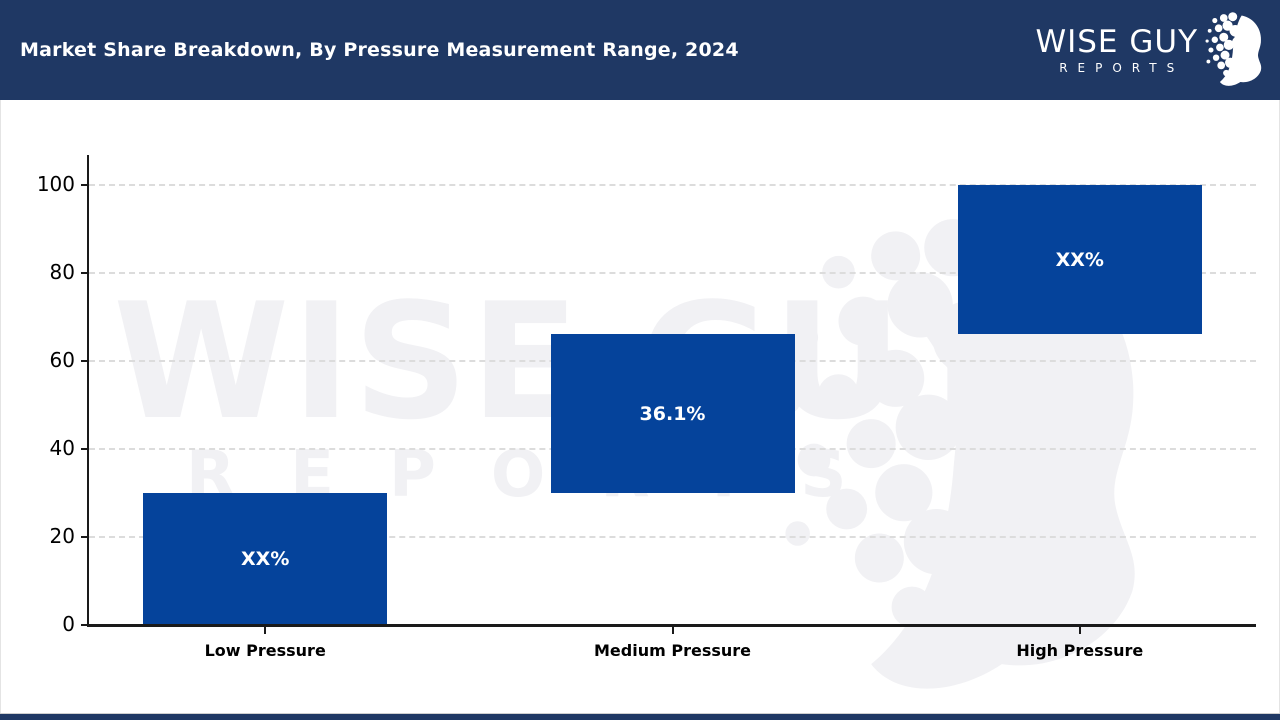  I want to click on y-axis-label-0: 0, so click(68, 624).